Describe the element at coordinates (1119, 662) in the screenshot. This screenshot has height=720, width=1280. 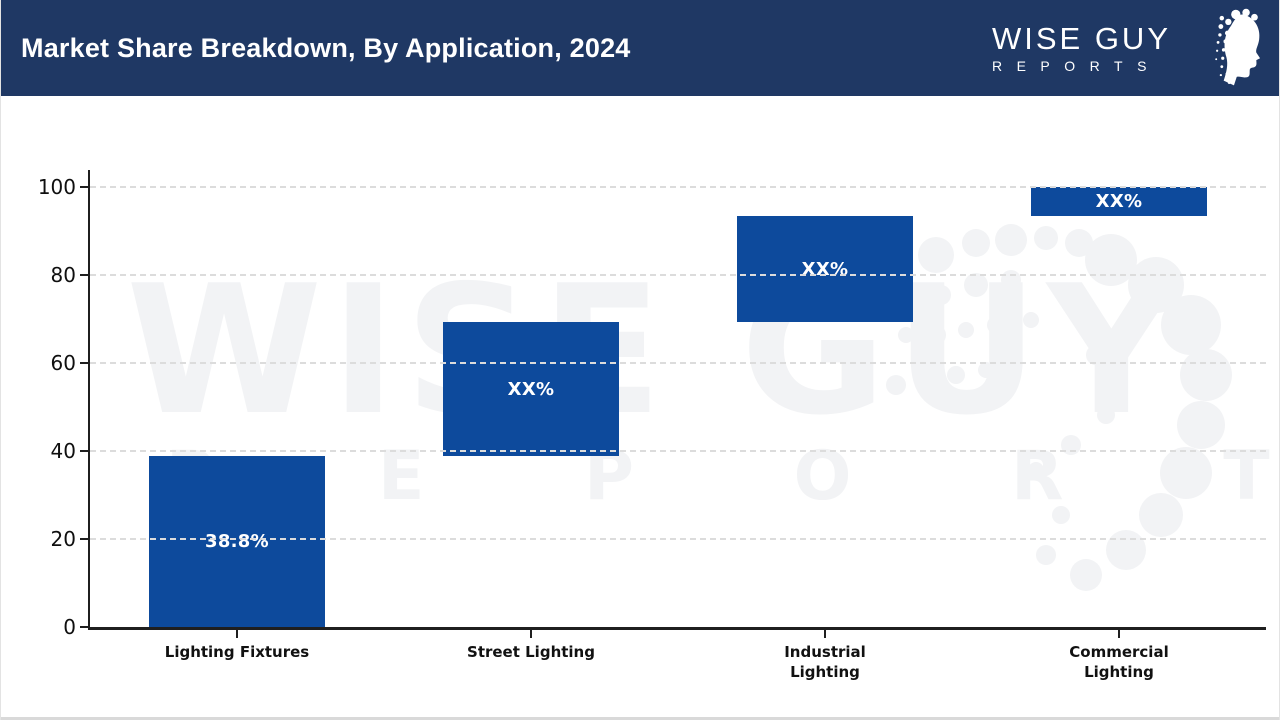
I see `x-category-label-3: Commercial Lighting` at that location.